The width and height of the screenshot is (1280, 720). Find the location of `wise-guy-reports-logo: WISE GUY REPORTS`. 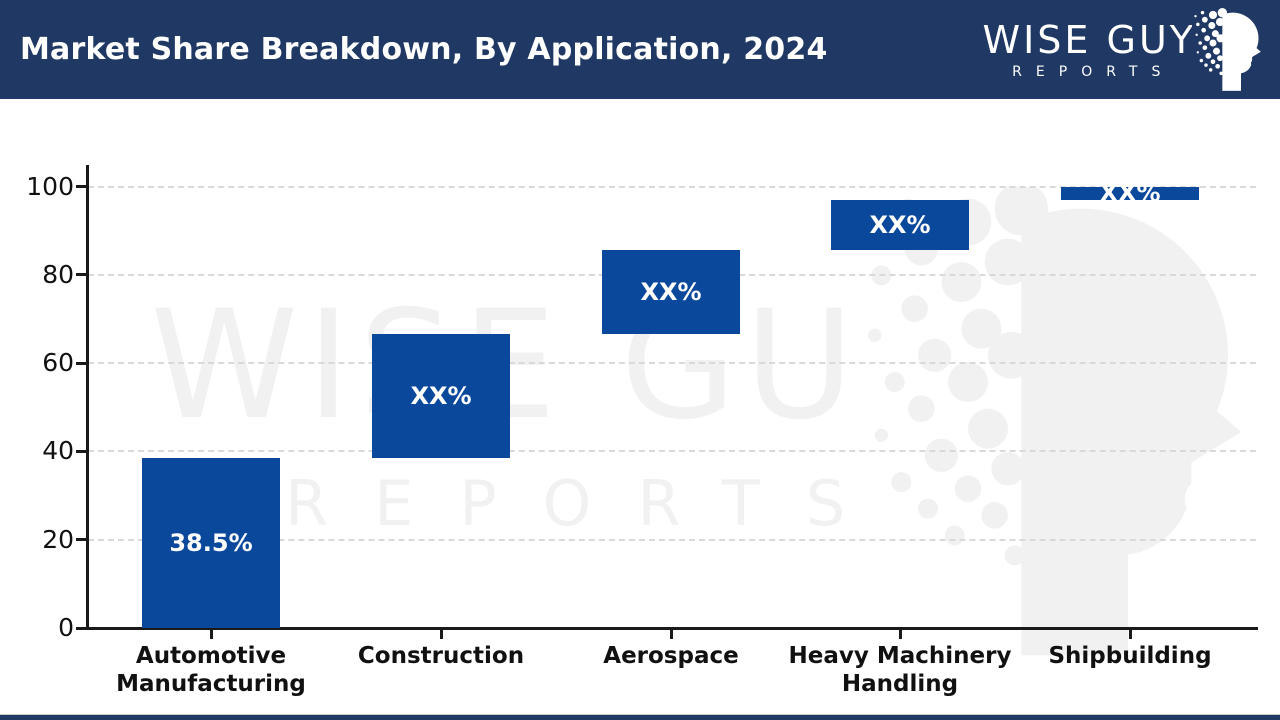

wise-guy-reports-logo: WISE GUY REPORTS is located at coordinates (1122, 49).